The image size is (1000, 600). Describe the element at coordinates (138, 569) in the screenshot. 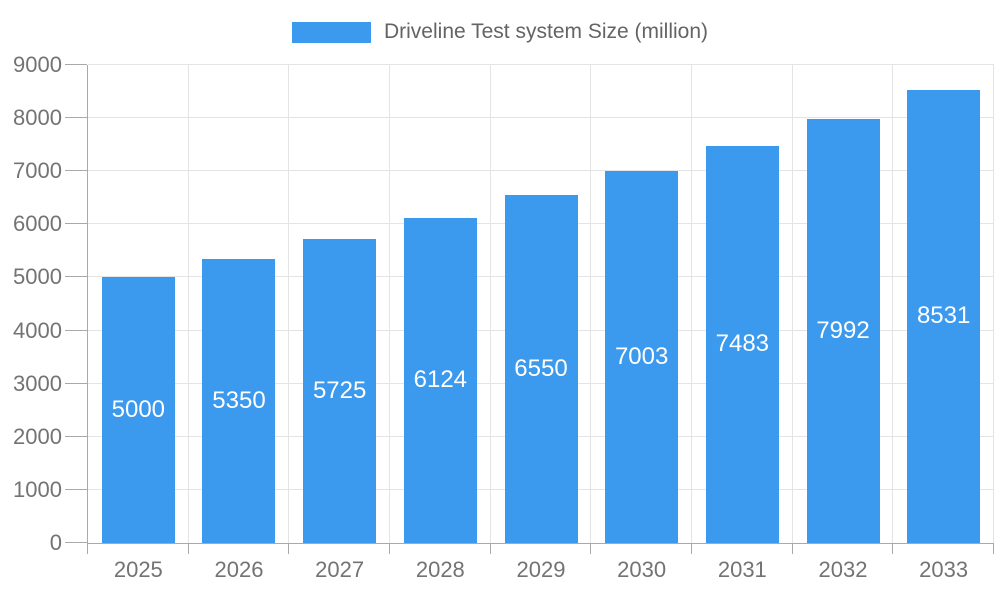

I see `x-tick-label: 2025` at that location.